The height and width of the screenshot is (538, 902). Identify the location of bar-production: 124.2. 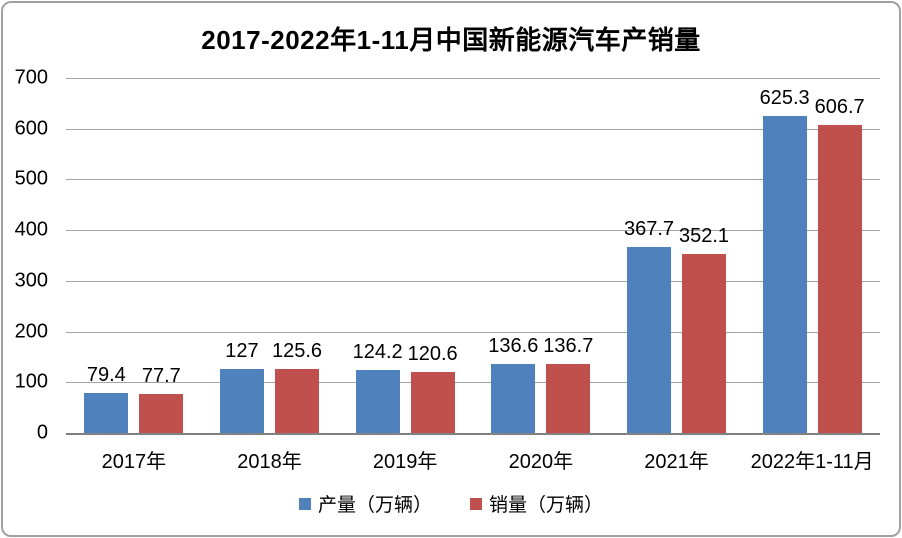
(378, 387).